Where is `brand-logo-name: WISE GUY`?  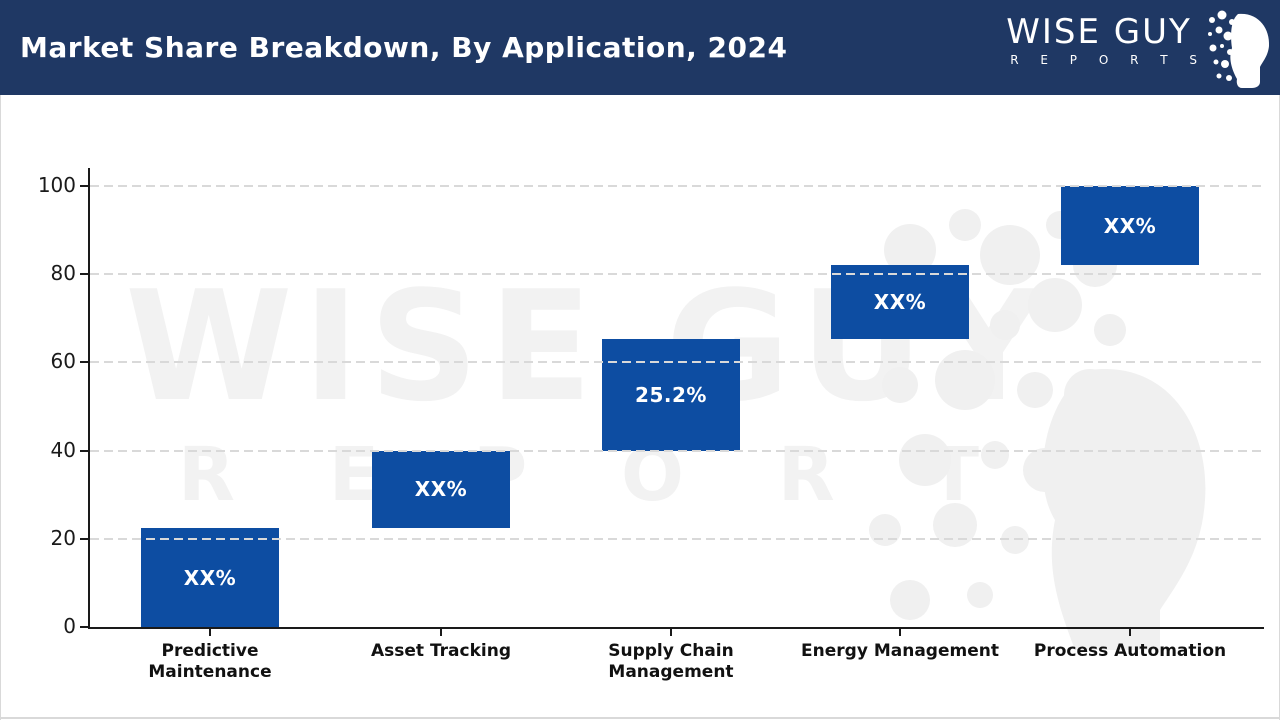
brand-logo-name: WISE GUY is located at coordinates (1099, 32).